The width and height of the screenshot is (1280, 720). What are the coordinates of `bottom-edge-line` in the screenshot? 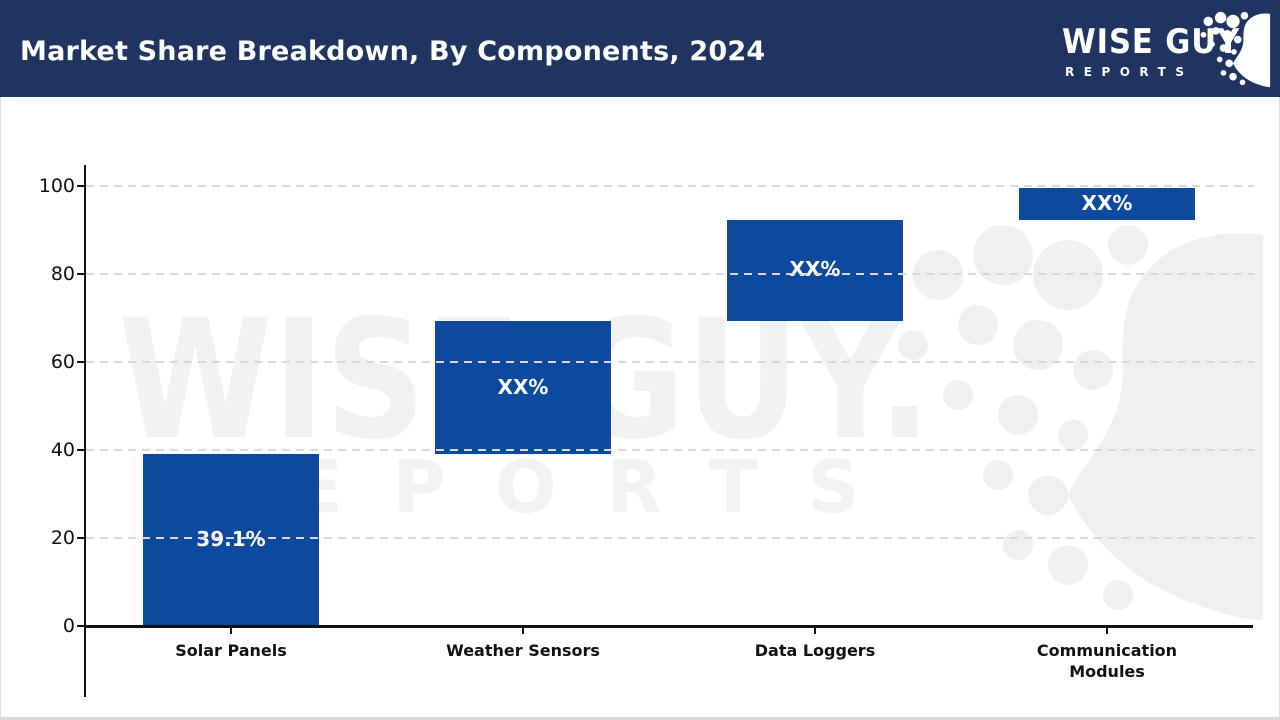 It's located at (640, 718).